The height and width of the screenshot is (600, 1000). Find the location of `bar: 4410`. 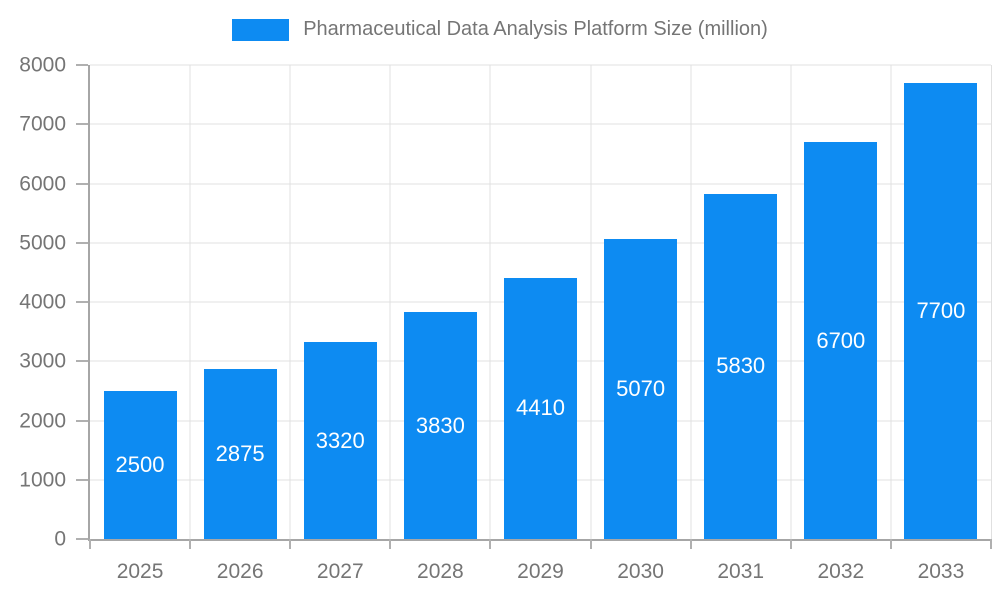

bar: 4410 is located at coordinates (540, 408).